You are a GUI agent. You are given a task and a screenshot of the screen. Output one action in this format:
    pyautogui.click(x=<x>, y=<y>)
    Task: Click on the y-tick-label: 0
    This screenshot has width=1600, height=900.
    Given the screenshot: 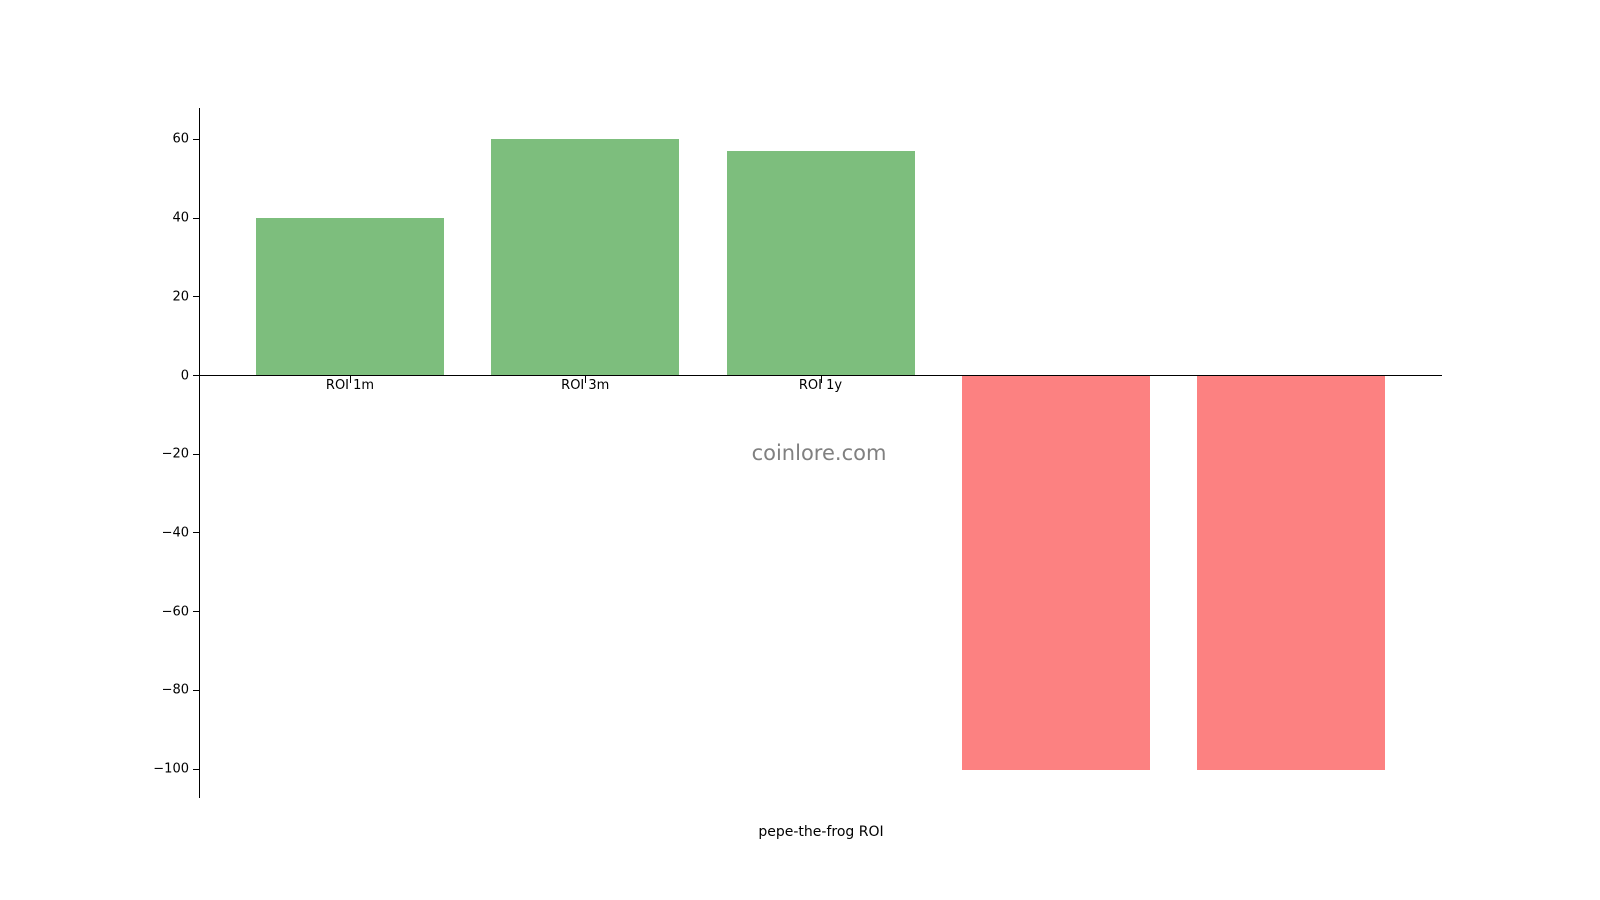 What is the action you would take?
    pyautogui.click(x=184, y=375)
    